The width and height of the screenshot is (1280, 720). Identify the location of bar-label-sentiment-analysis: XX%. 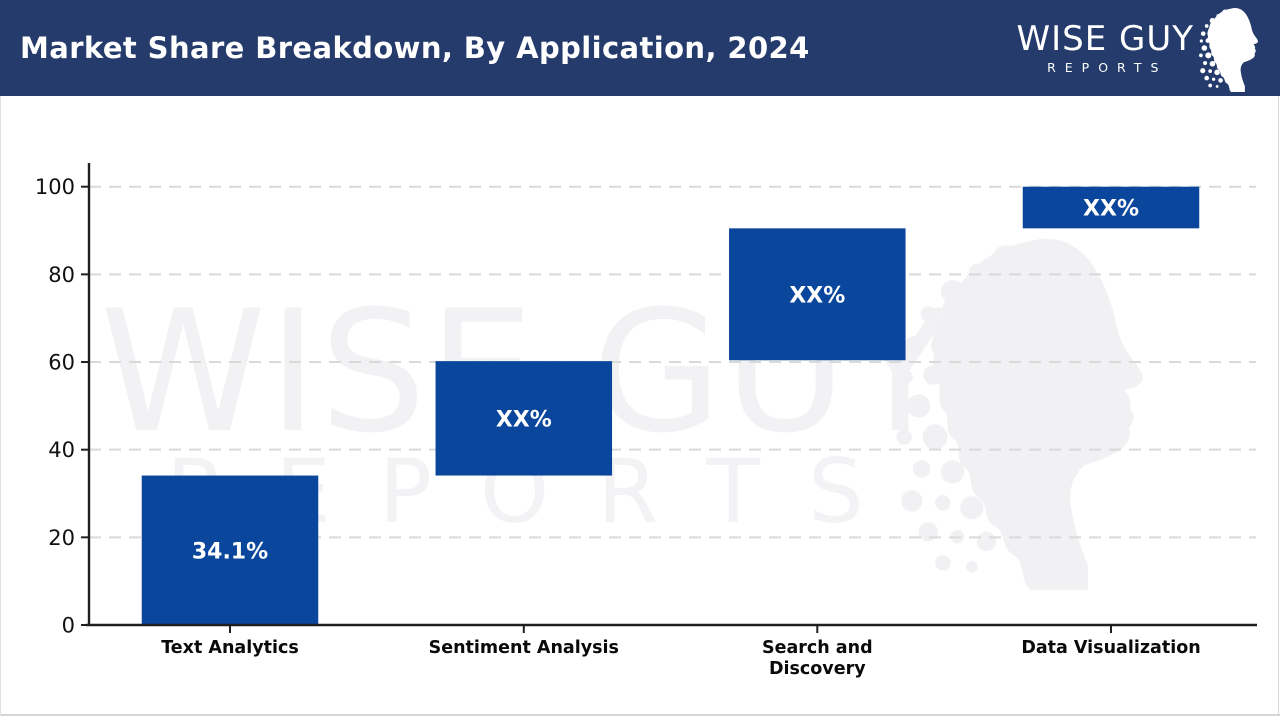
(524, 419).